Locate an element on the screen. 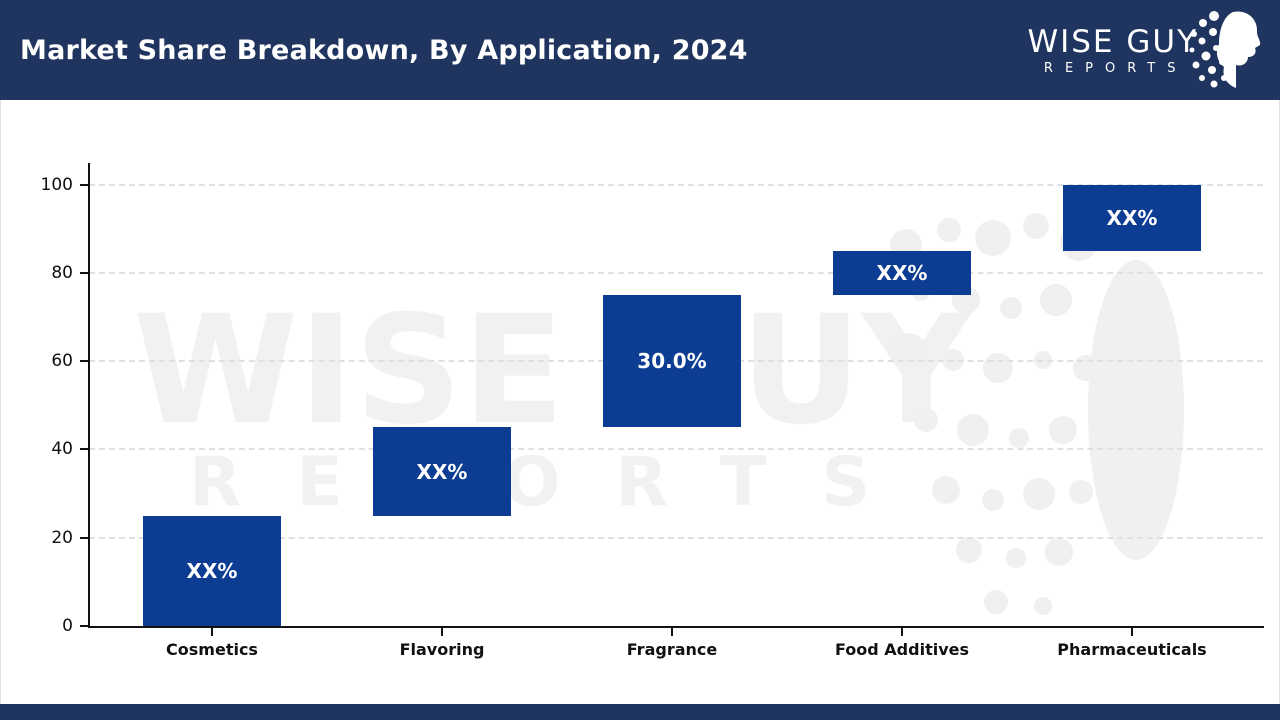 Image resolution: width=1280 pixels, height=720 pixels. x-axis-line is located at coordinates (676, 627).